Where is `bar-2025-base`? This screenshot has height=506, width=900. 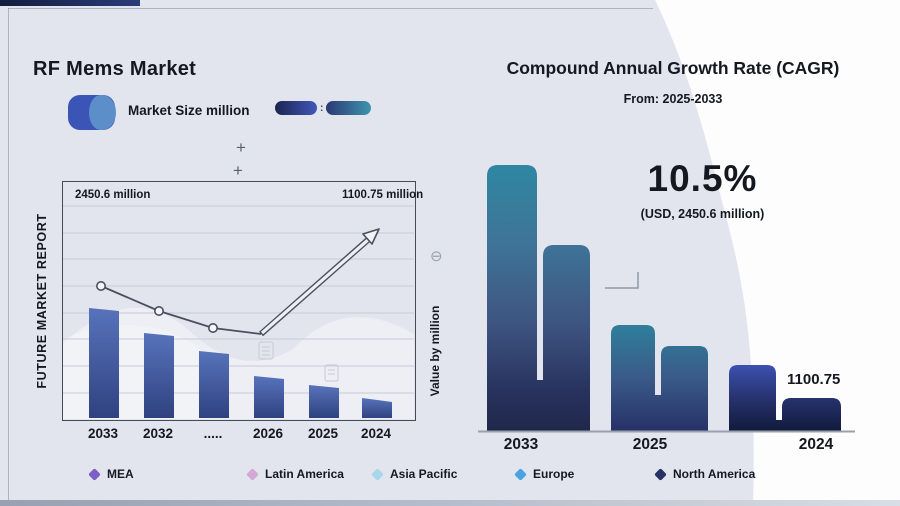
bar-2025-base is located at coordinates (659, 413).